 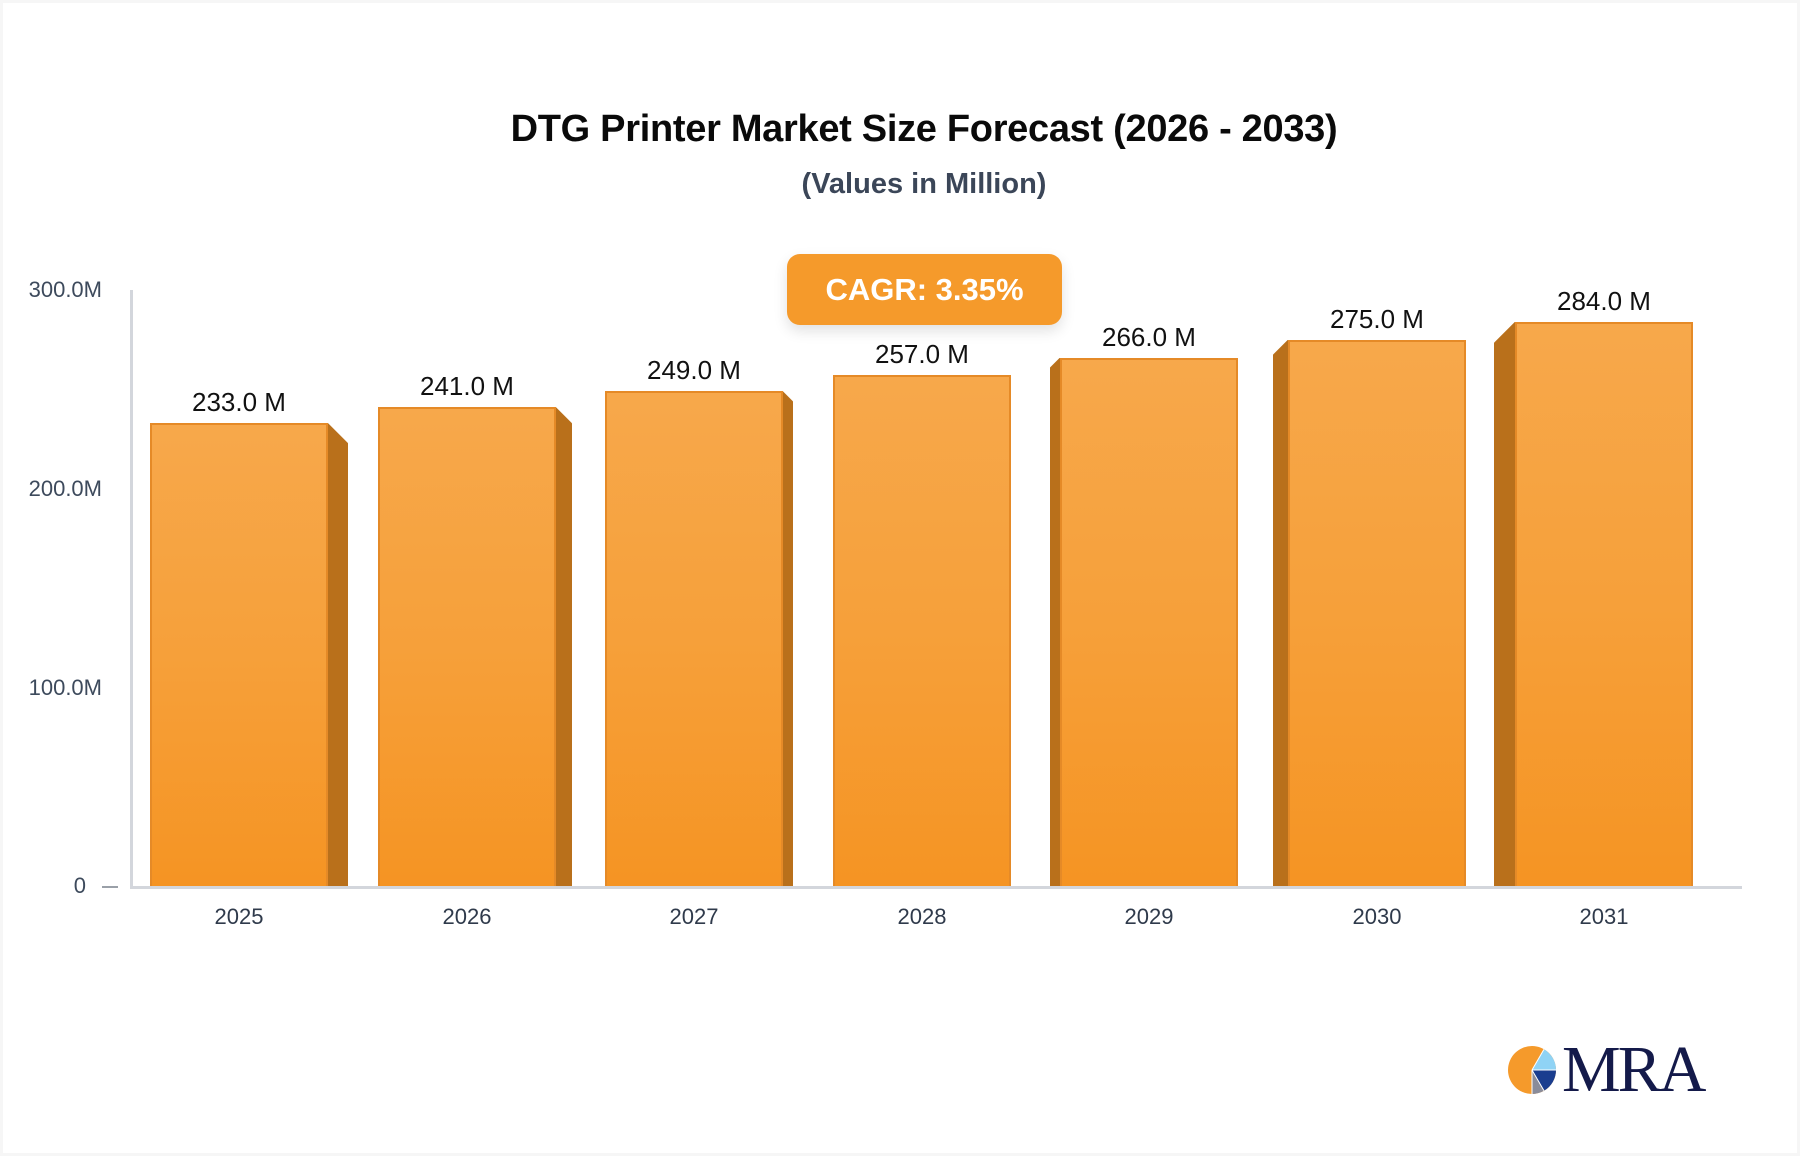 What do you see at coordinates (239, 916) in the screenshot?
I see `x-tick-label: 2025` at bounding box center [239, 916].